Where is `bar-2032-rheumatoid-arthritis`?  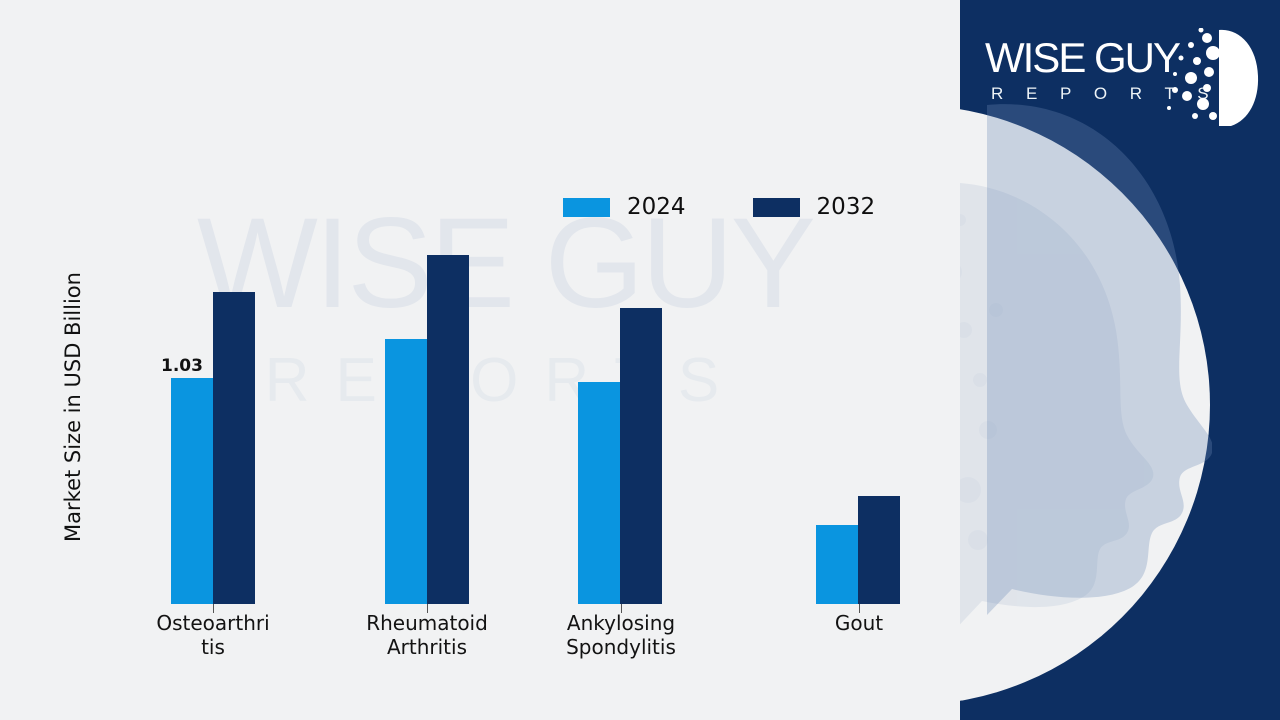 bar-2032-rheumatoid-arthritis is located at coordinates (448, 429).